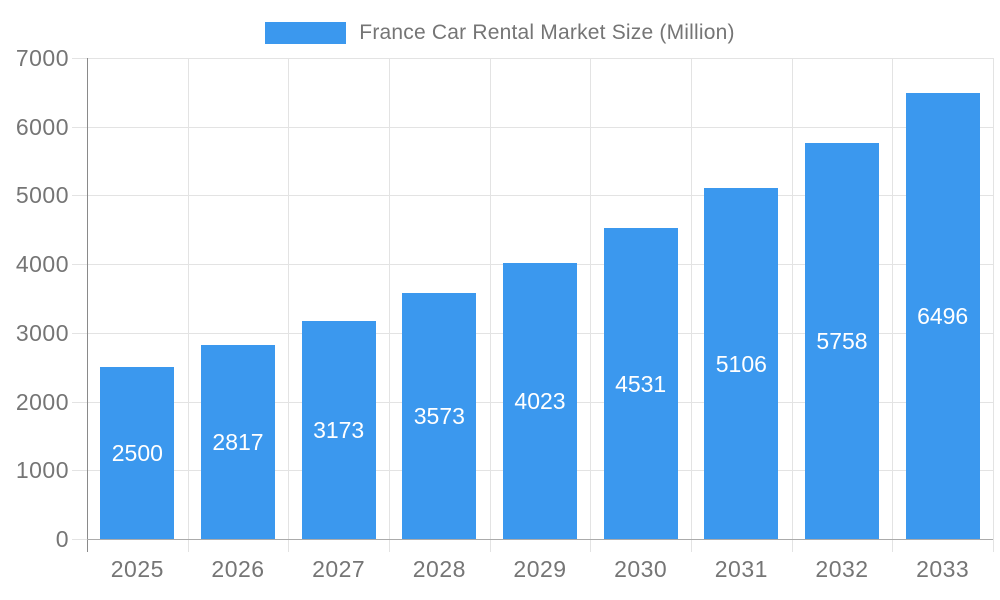  Describe the element at coordinates (842, 569) in the screenshot. I see `x-axis-tick-label: 2032` at that location.